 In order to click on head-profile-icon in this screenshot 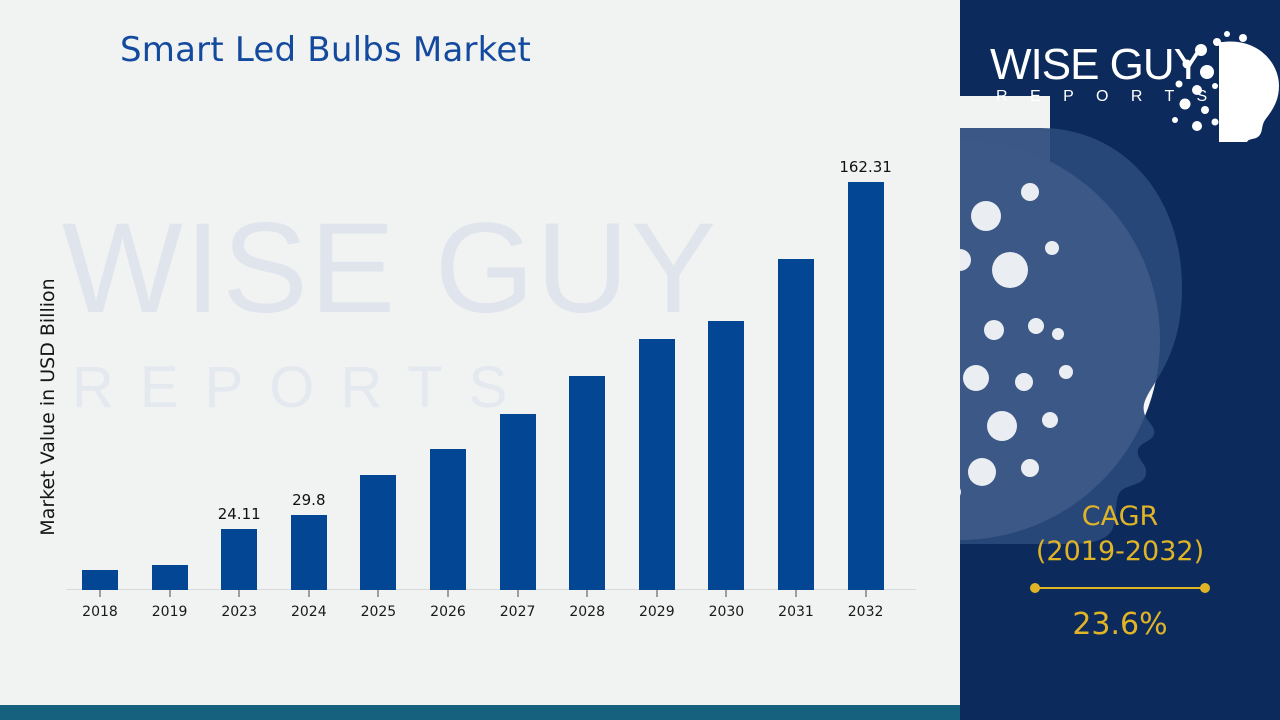, I will do `click(1071, 336)`.